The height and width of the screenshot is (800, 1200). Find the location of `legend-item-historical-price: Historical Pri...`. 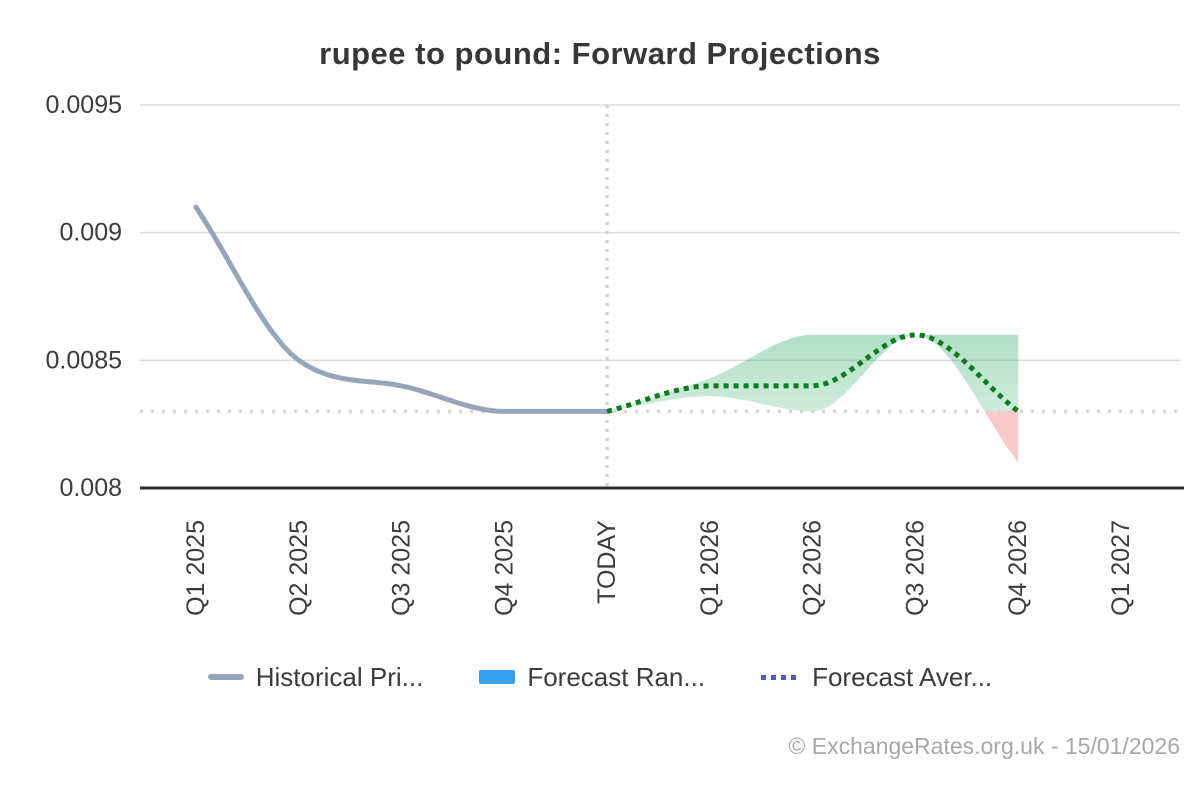

legend-item-historical-price: Historical Pri... is located at coordinates (315, 677).